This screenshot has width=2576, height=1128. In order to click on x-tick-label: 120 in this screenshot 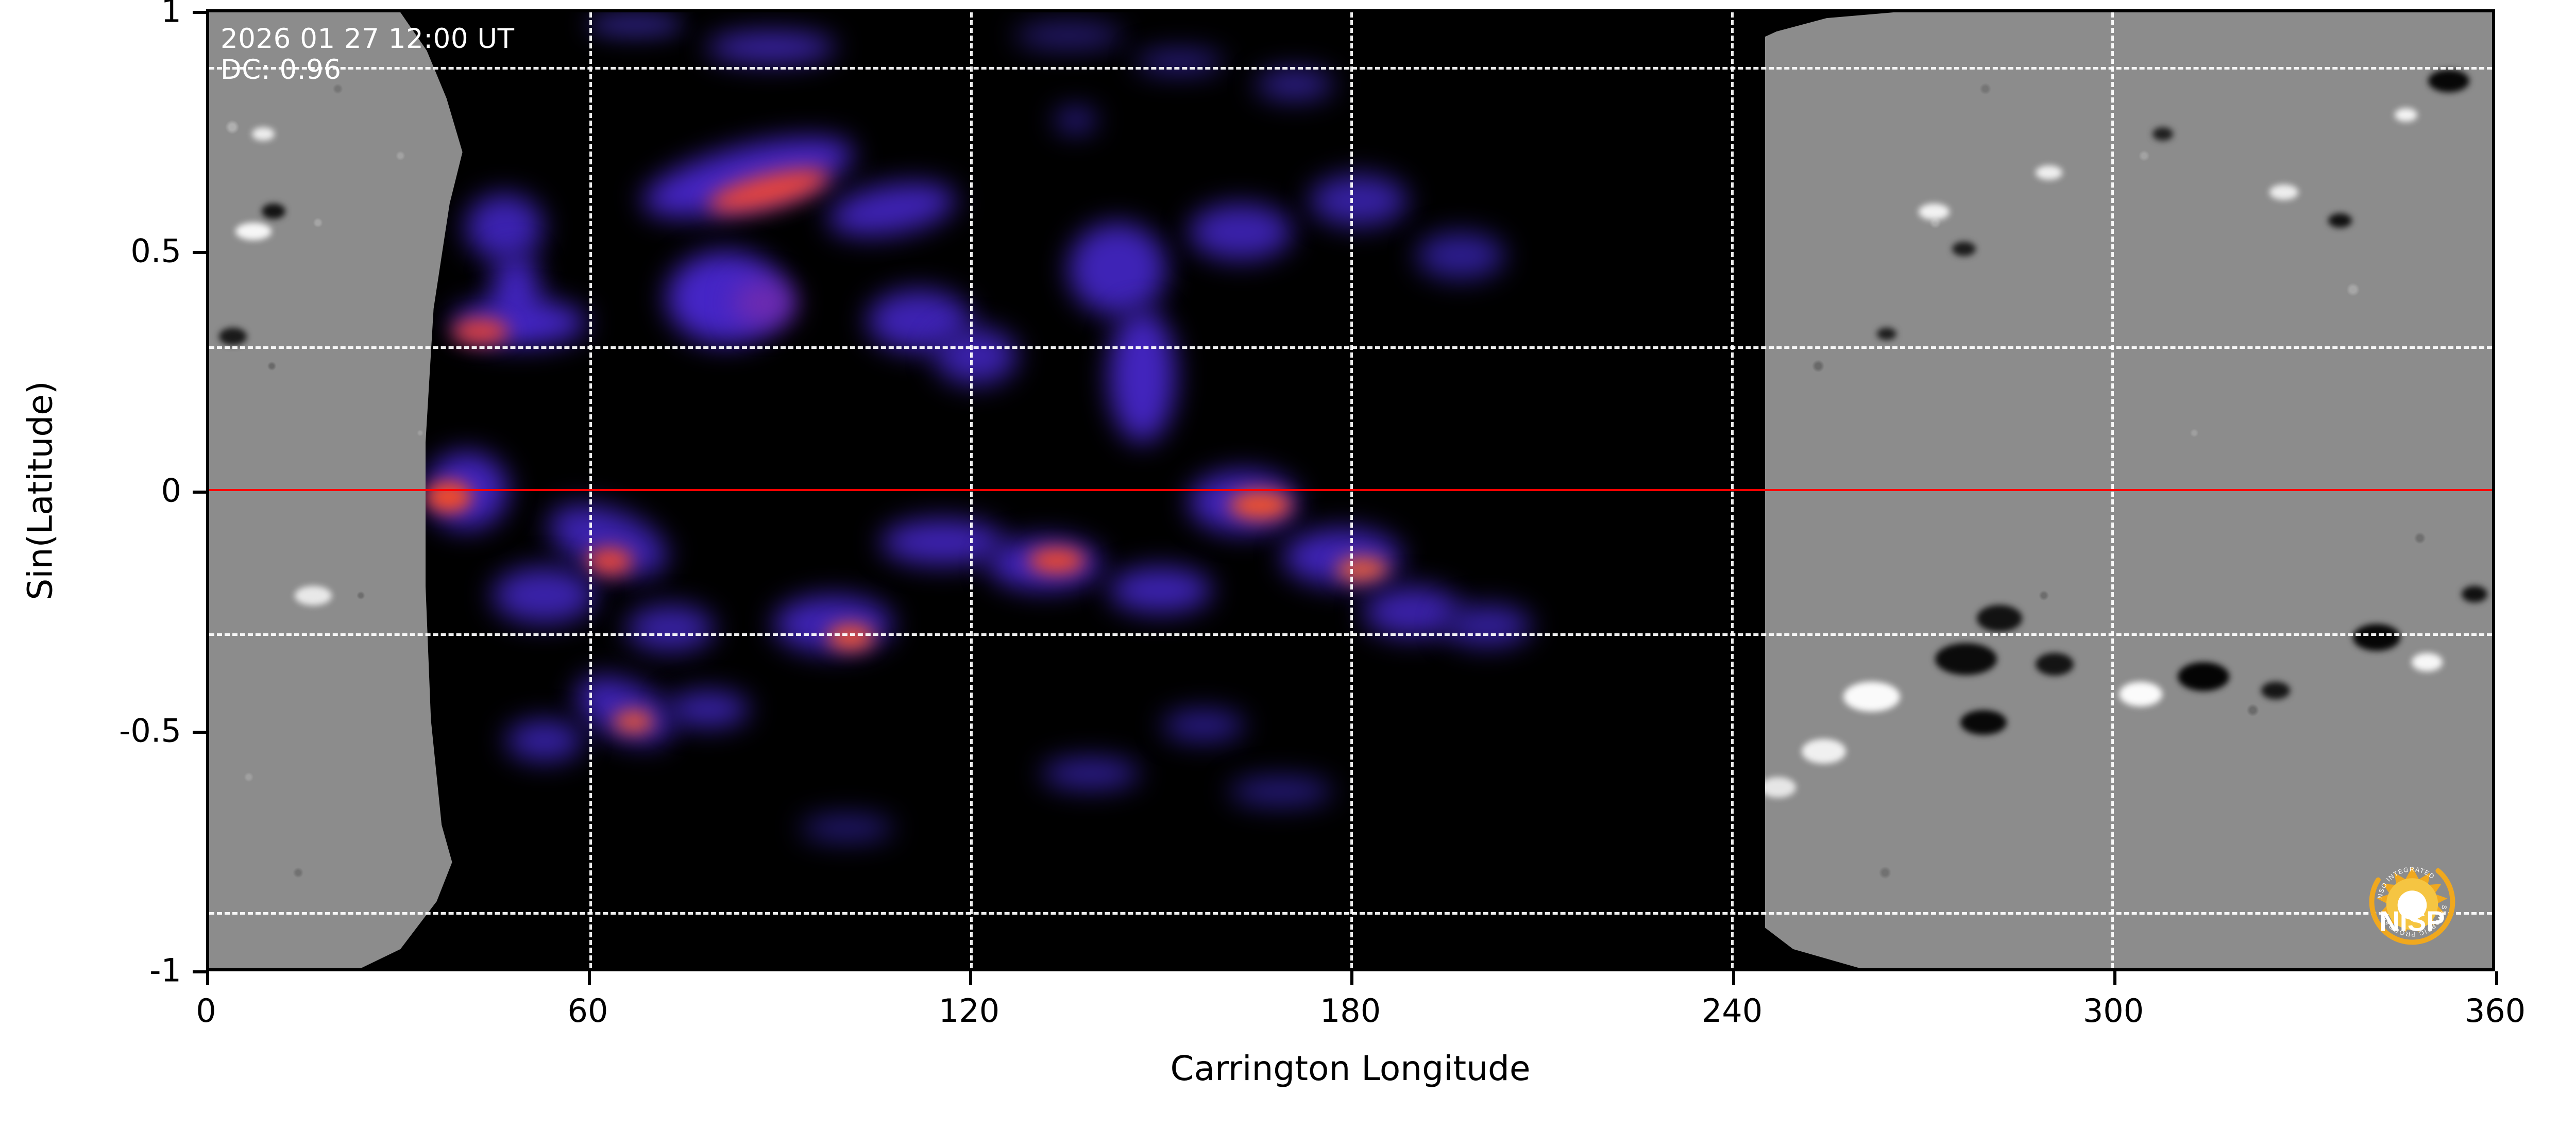, I will do `click(969, 1011)`.